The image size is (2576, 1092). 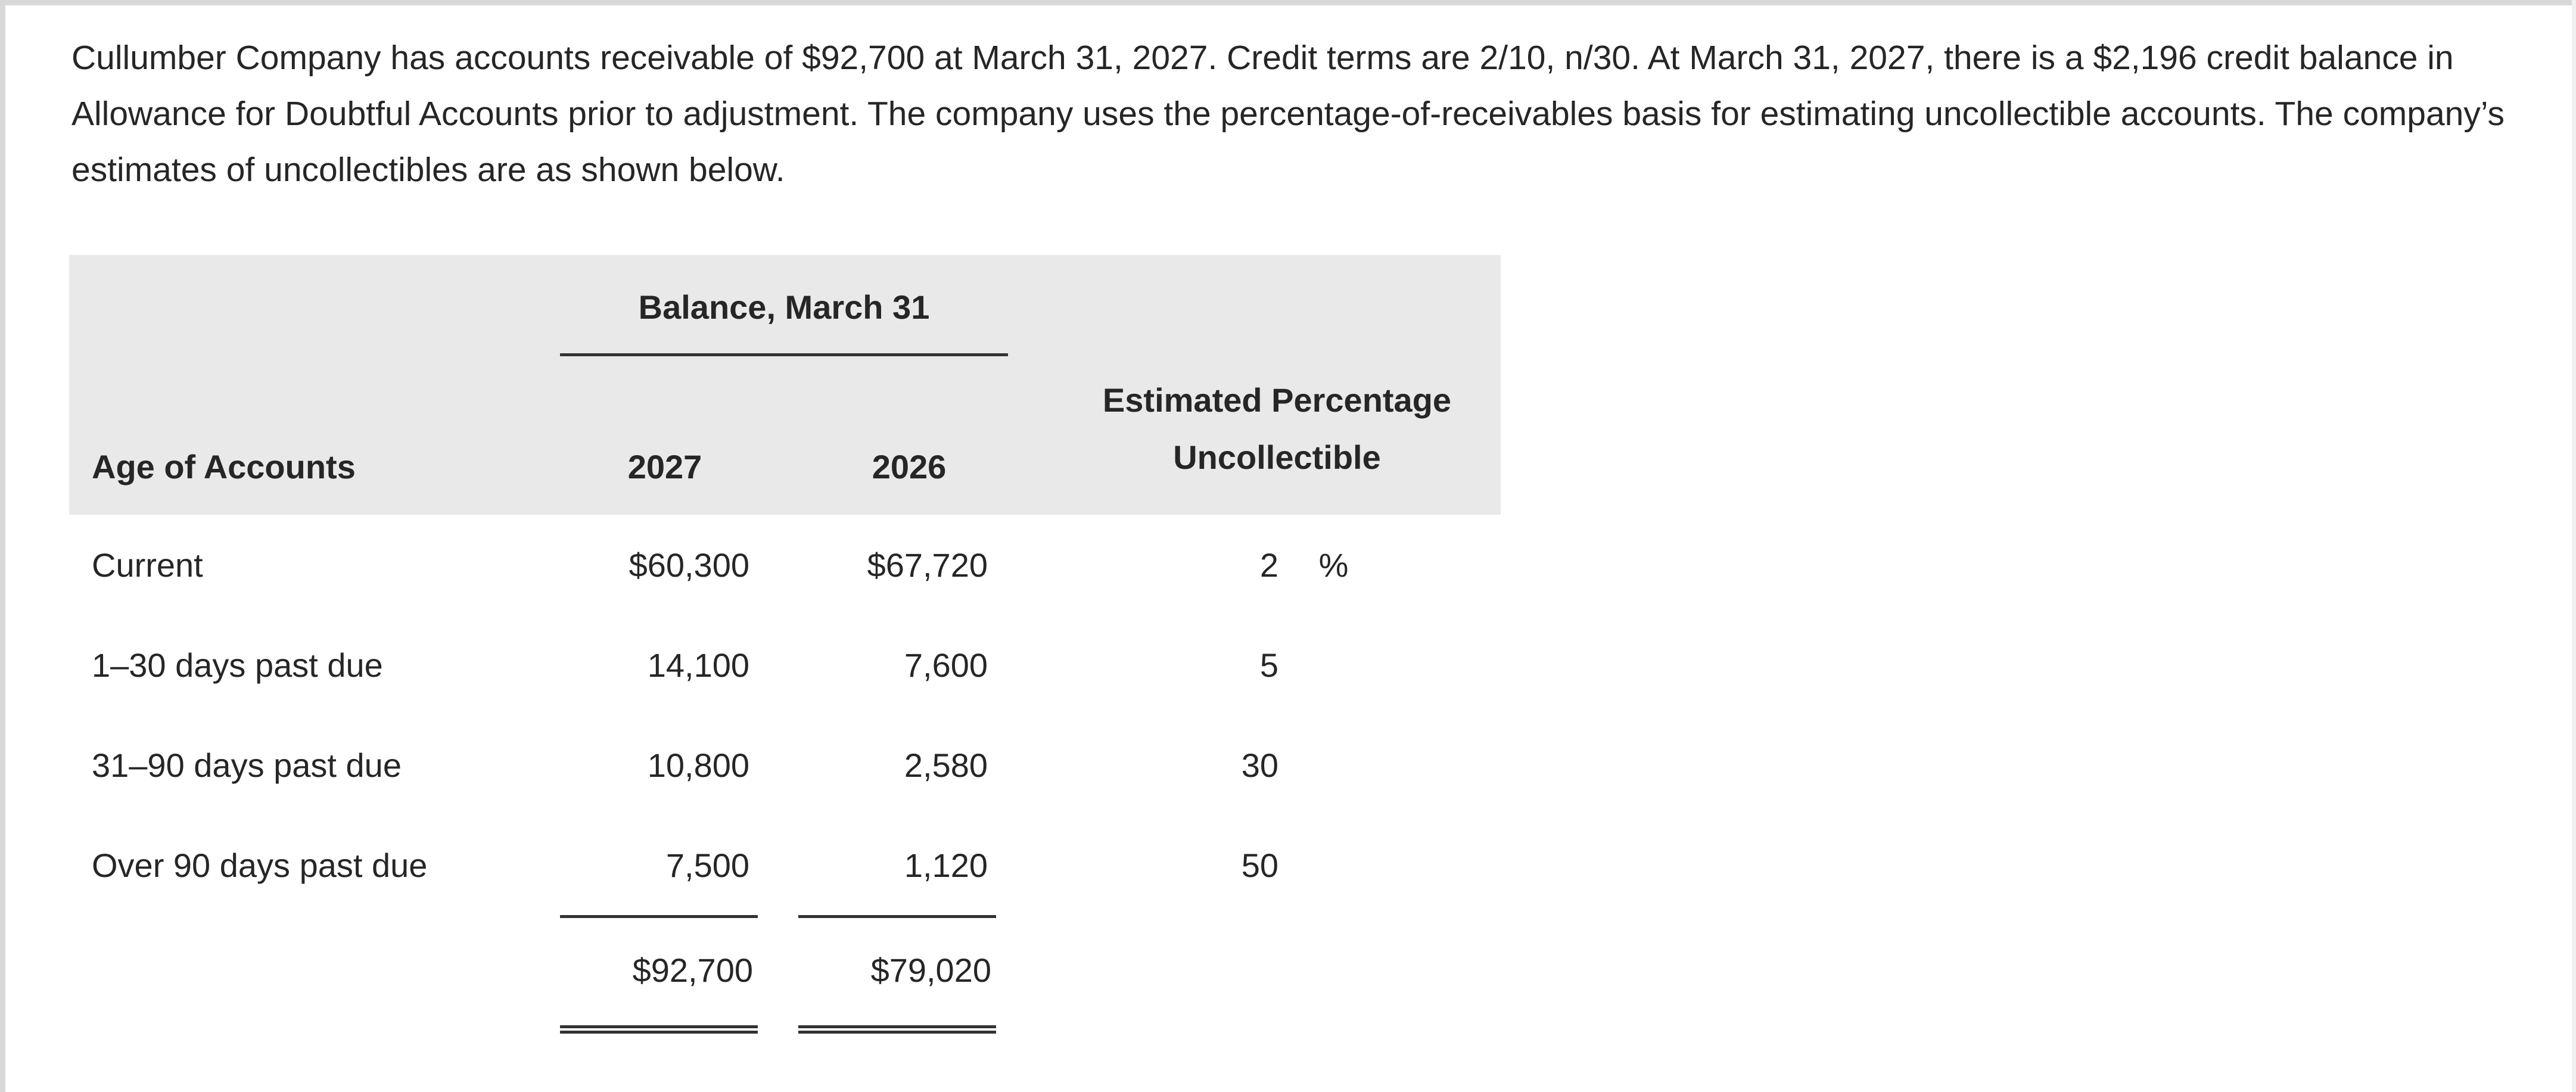 I want to click on percentage-cell: 50, so click(x=1254, y=865).